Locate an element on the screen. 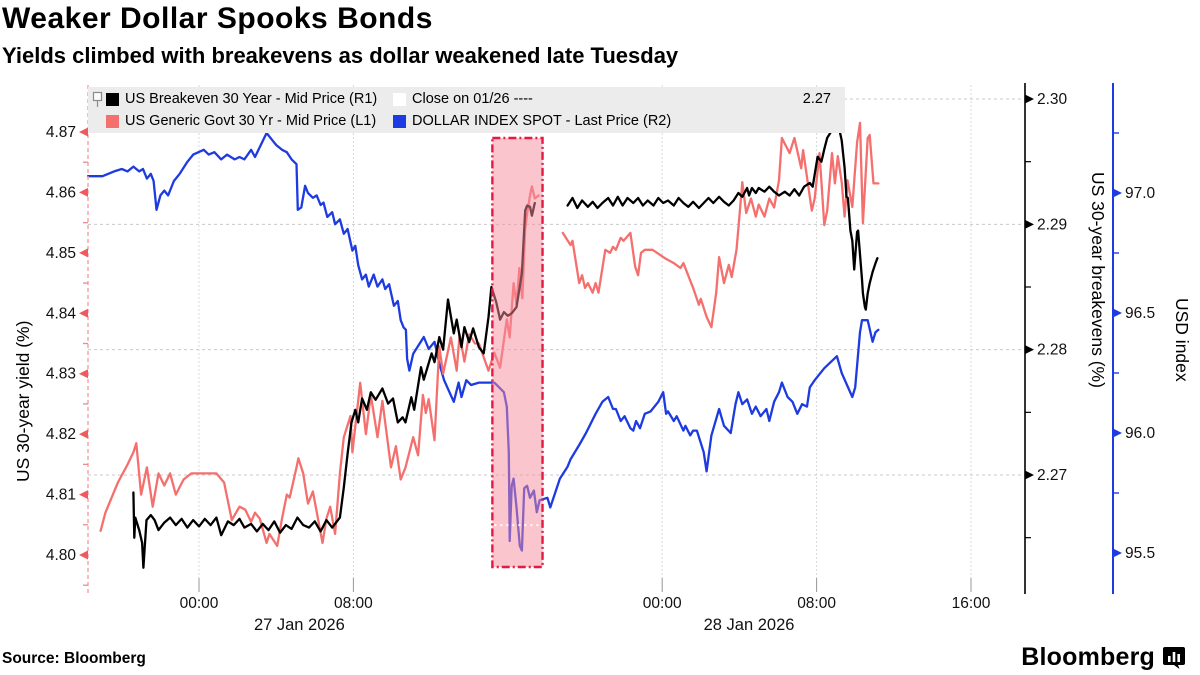  y-axis-usd: 97.0 96.5 96.0 95.5 is located at coordinates (1134, 338).